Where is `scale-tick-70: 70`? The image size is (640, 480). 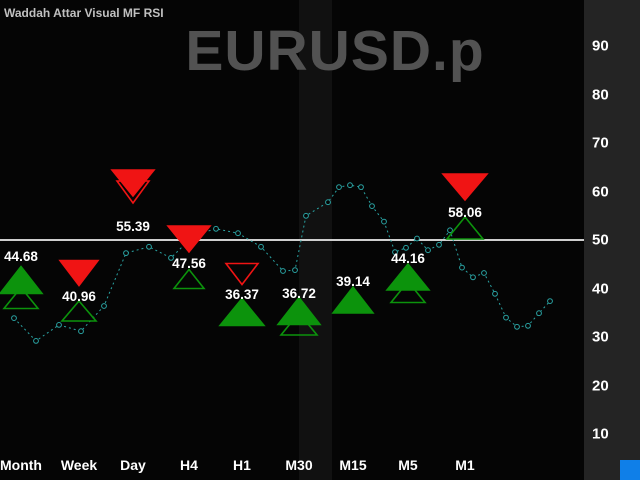 scale-tick-70: 70 is located at coordinates (600, 143).